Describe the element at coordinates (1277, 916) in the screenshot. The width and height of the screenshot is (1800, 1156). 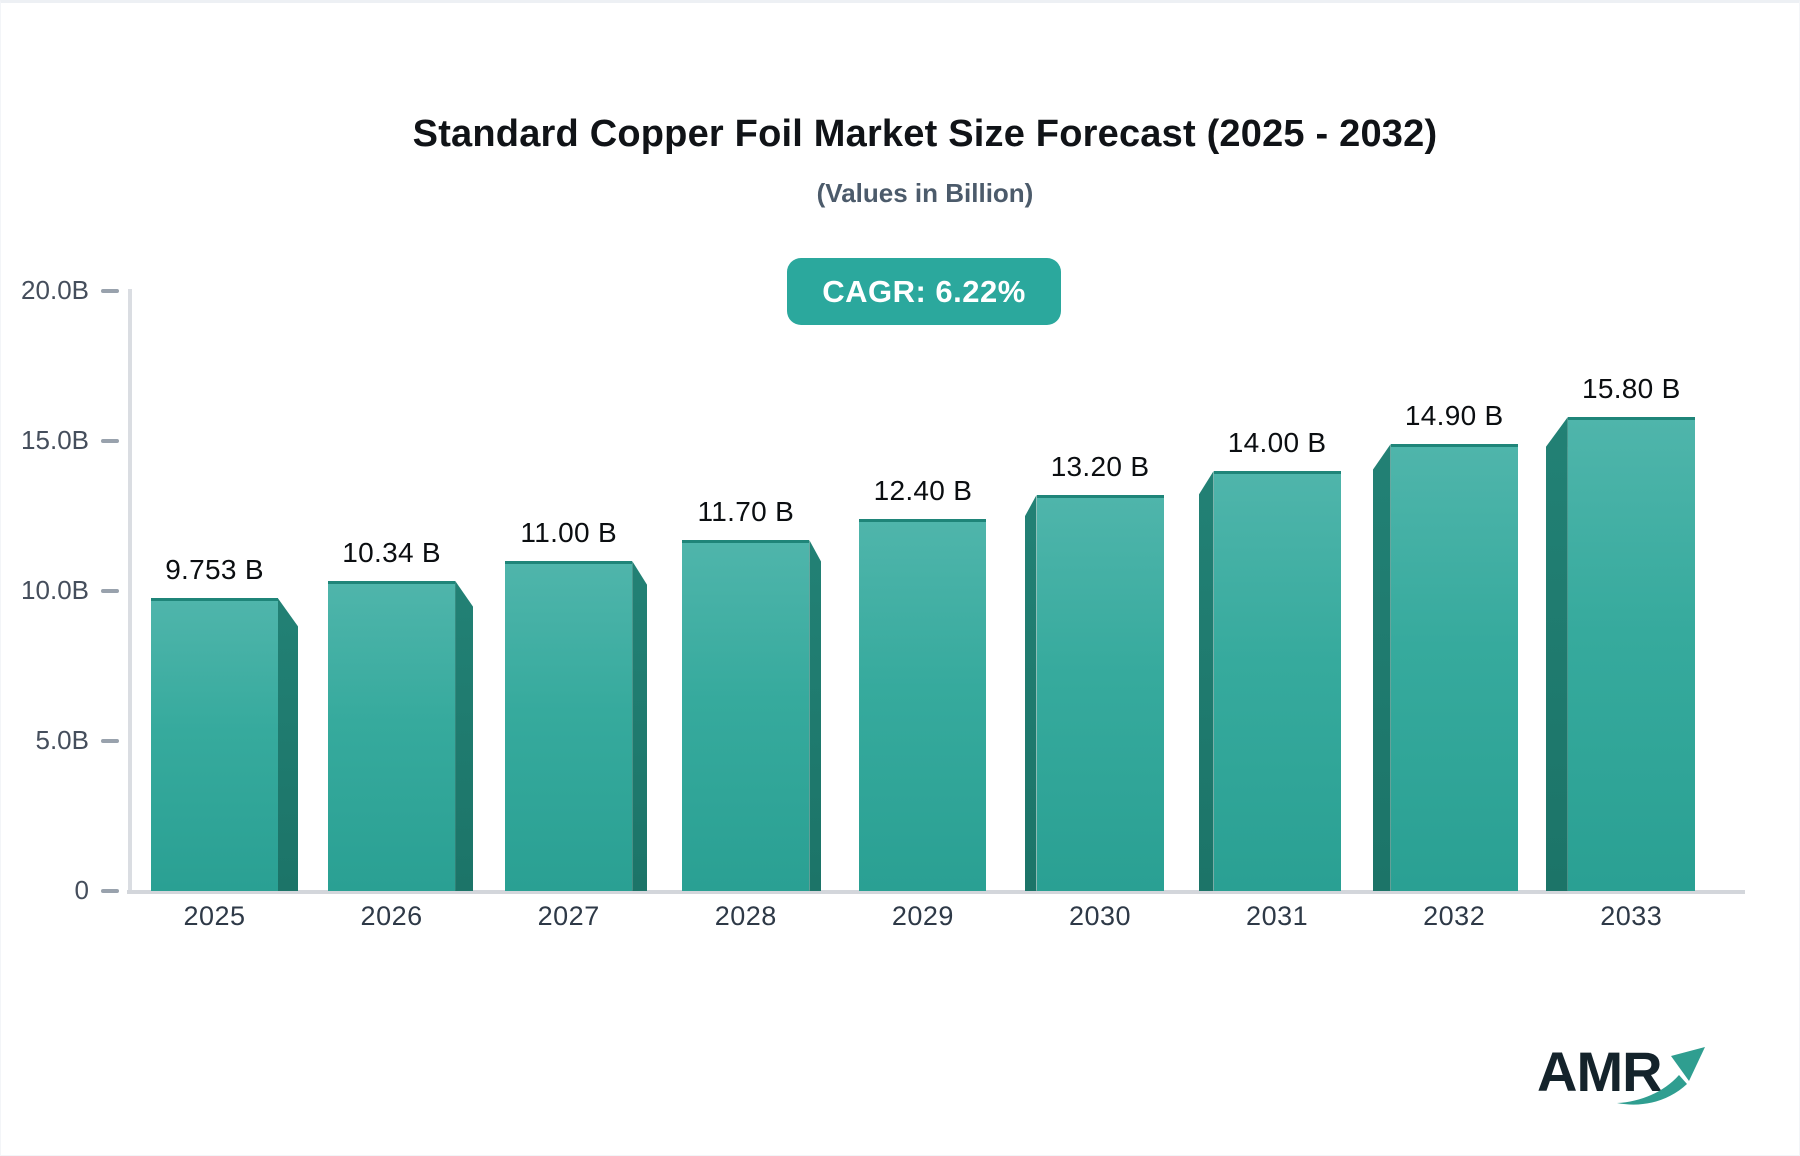
I see `x-tick-label: 2031` at that location.